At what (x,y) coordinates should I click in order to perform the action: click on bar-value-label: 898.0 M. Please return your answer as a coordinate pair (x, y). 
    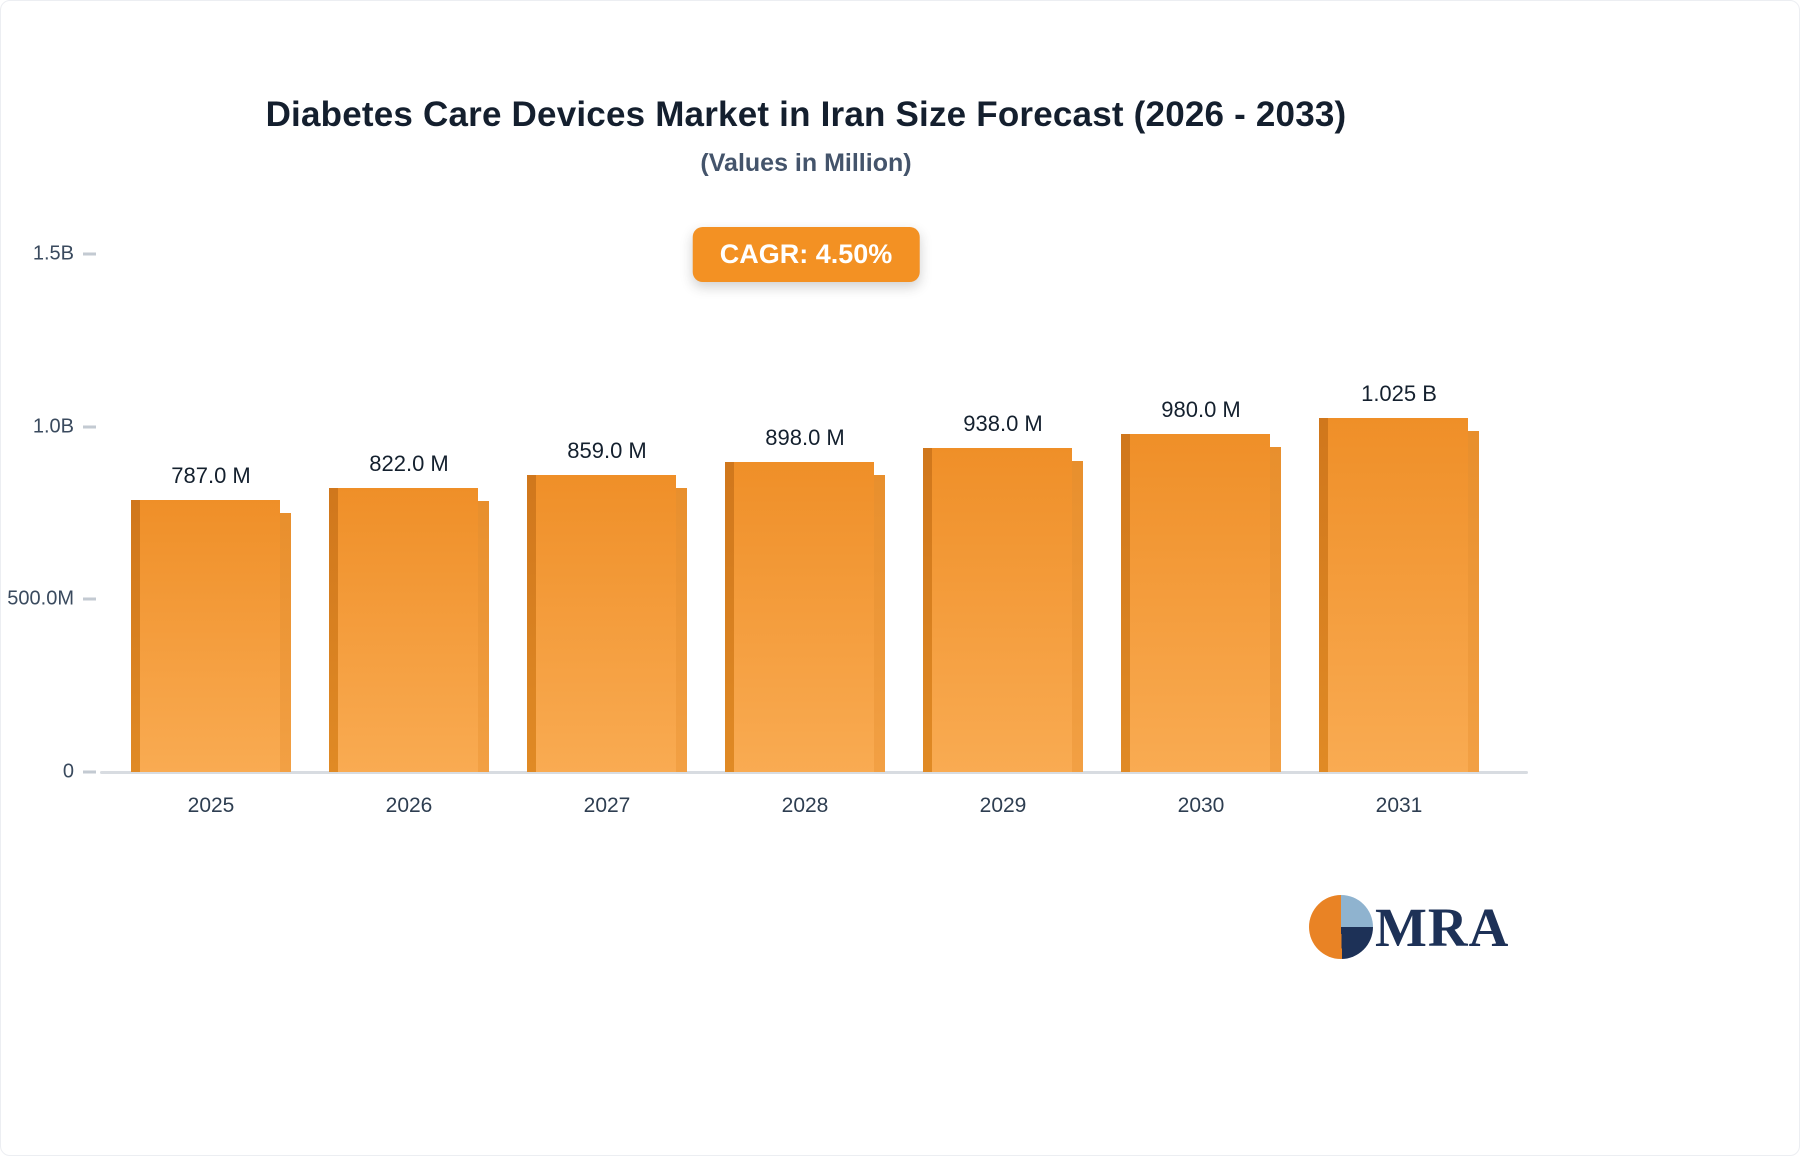
    Looking at the image, I should click on (805, 437).